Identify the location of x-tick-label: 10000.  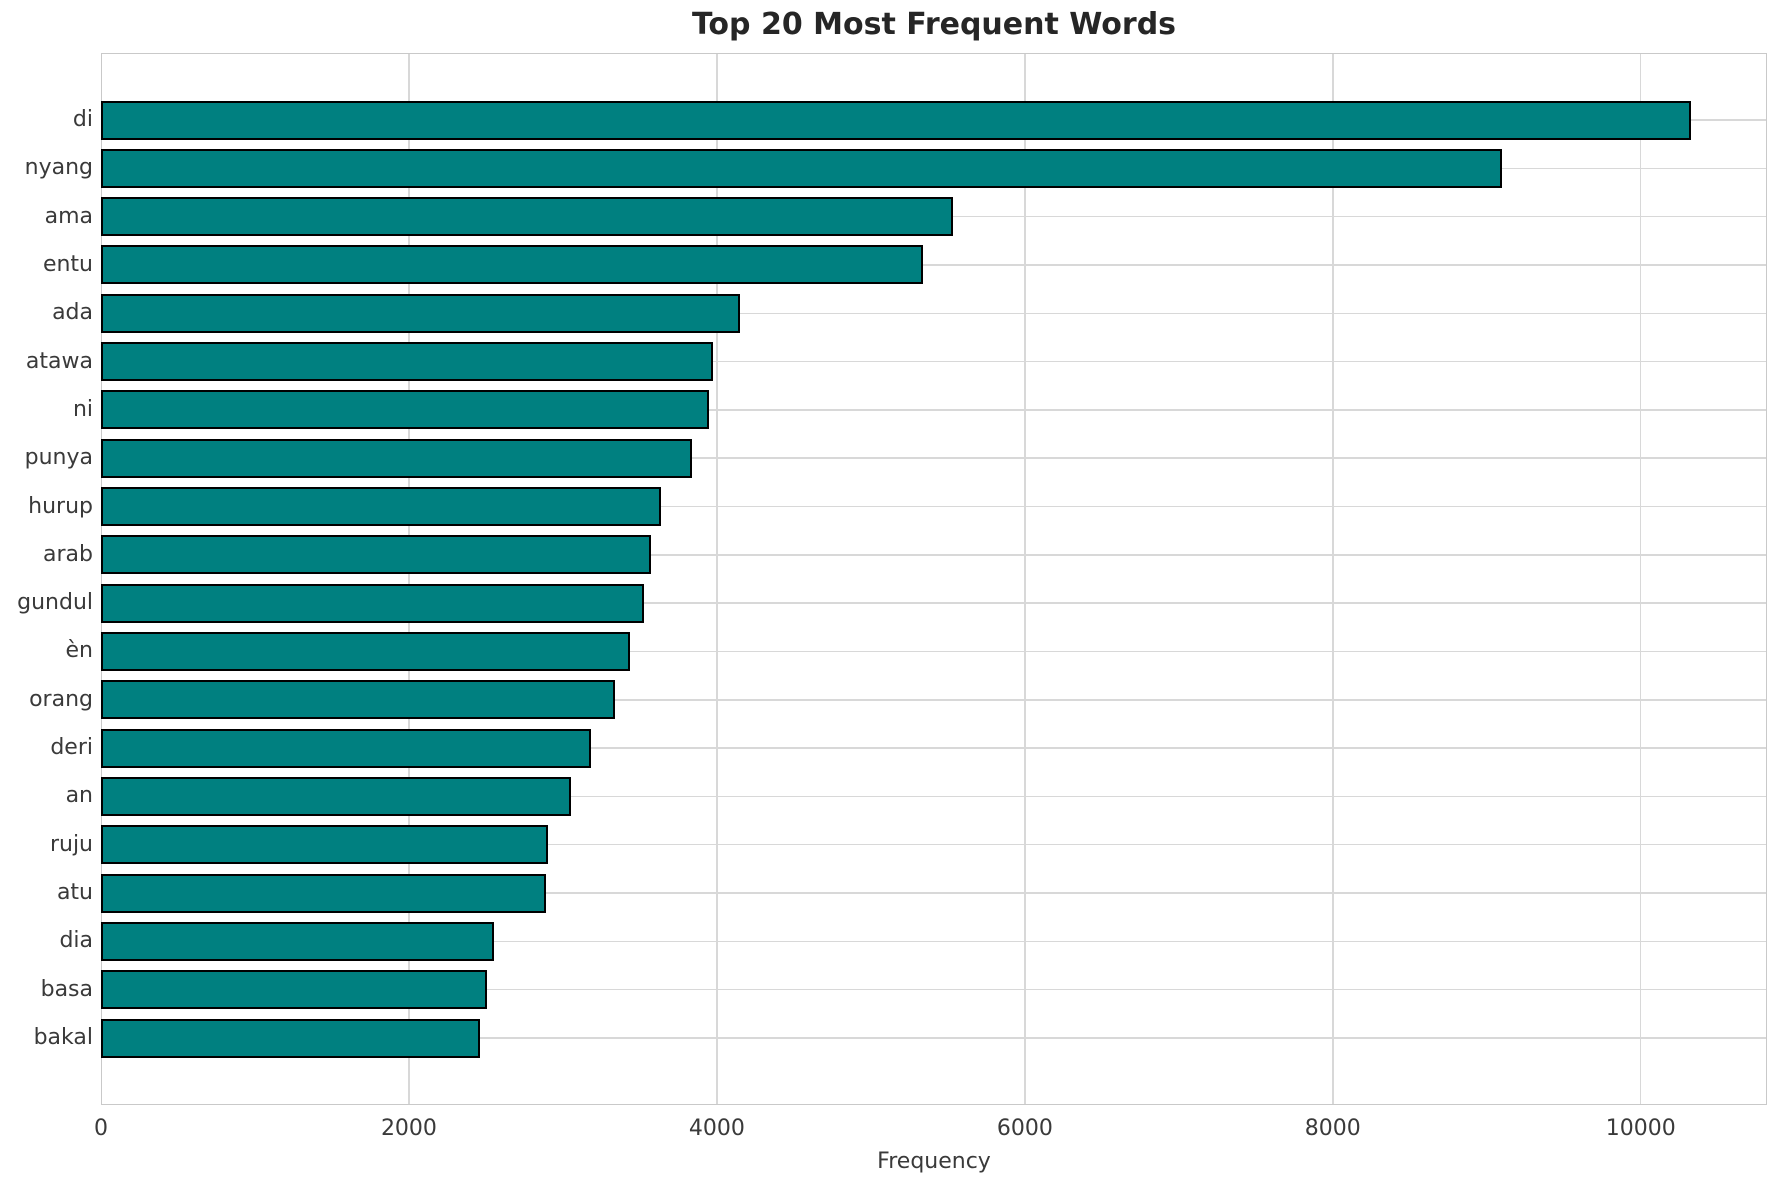
(1640, 1128).